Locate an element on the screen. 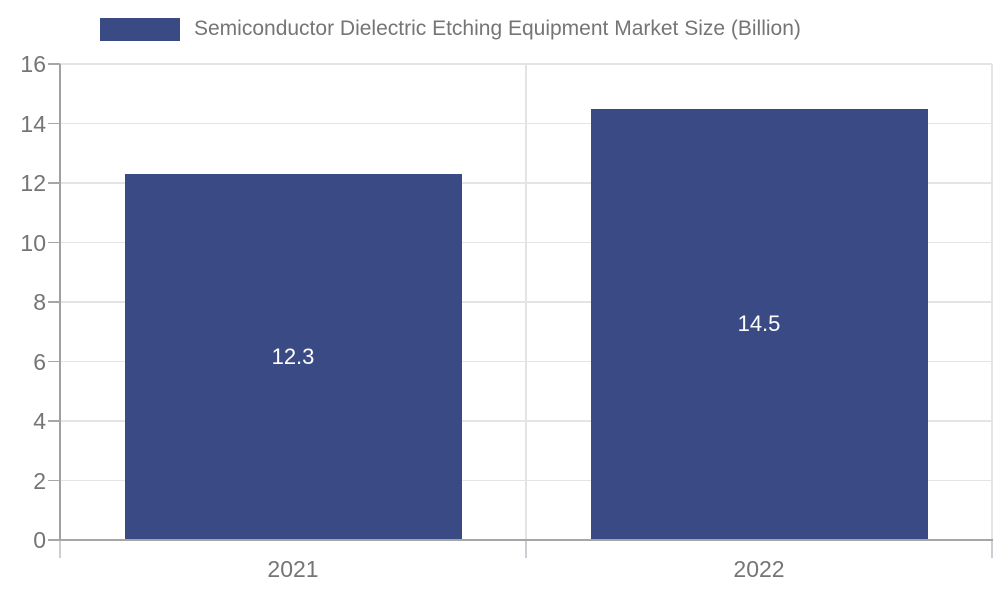 The width and height of the screenshot is (1000, 600). x-axis-category-label: 2022 is located at coordinates (759, 569).